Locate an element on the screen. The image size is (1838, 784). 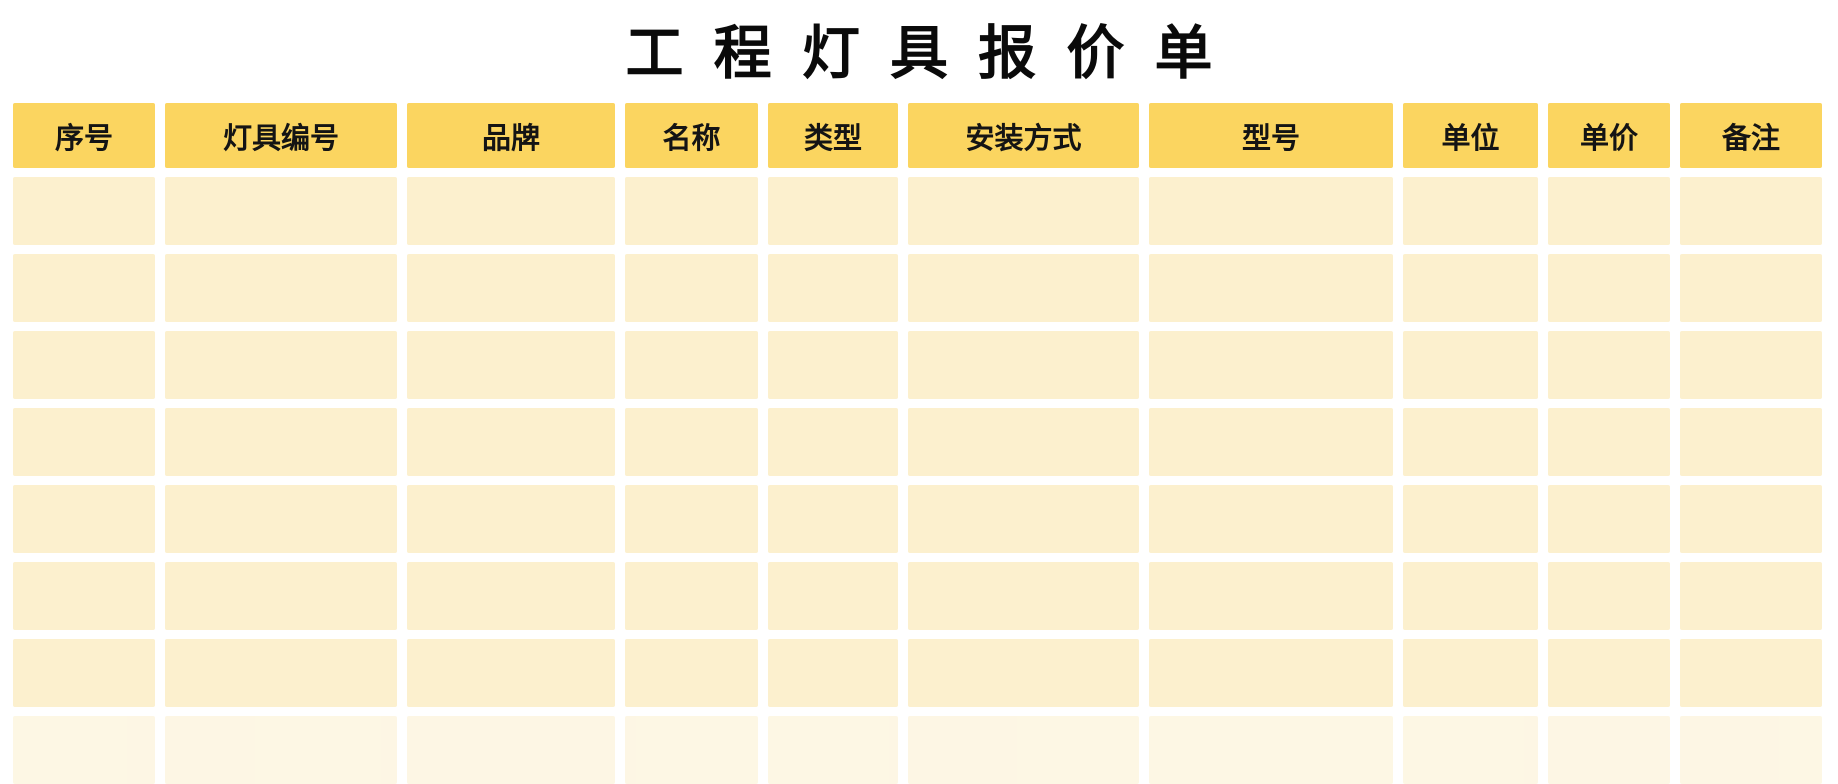
header-cell-type: 类型 is located at coordinates (833, 135).